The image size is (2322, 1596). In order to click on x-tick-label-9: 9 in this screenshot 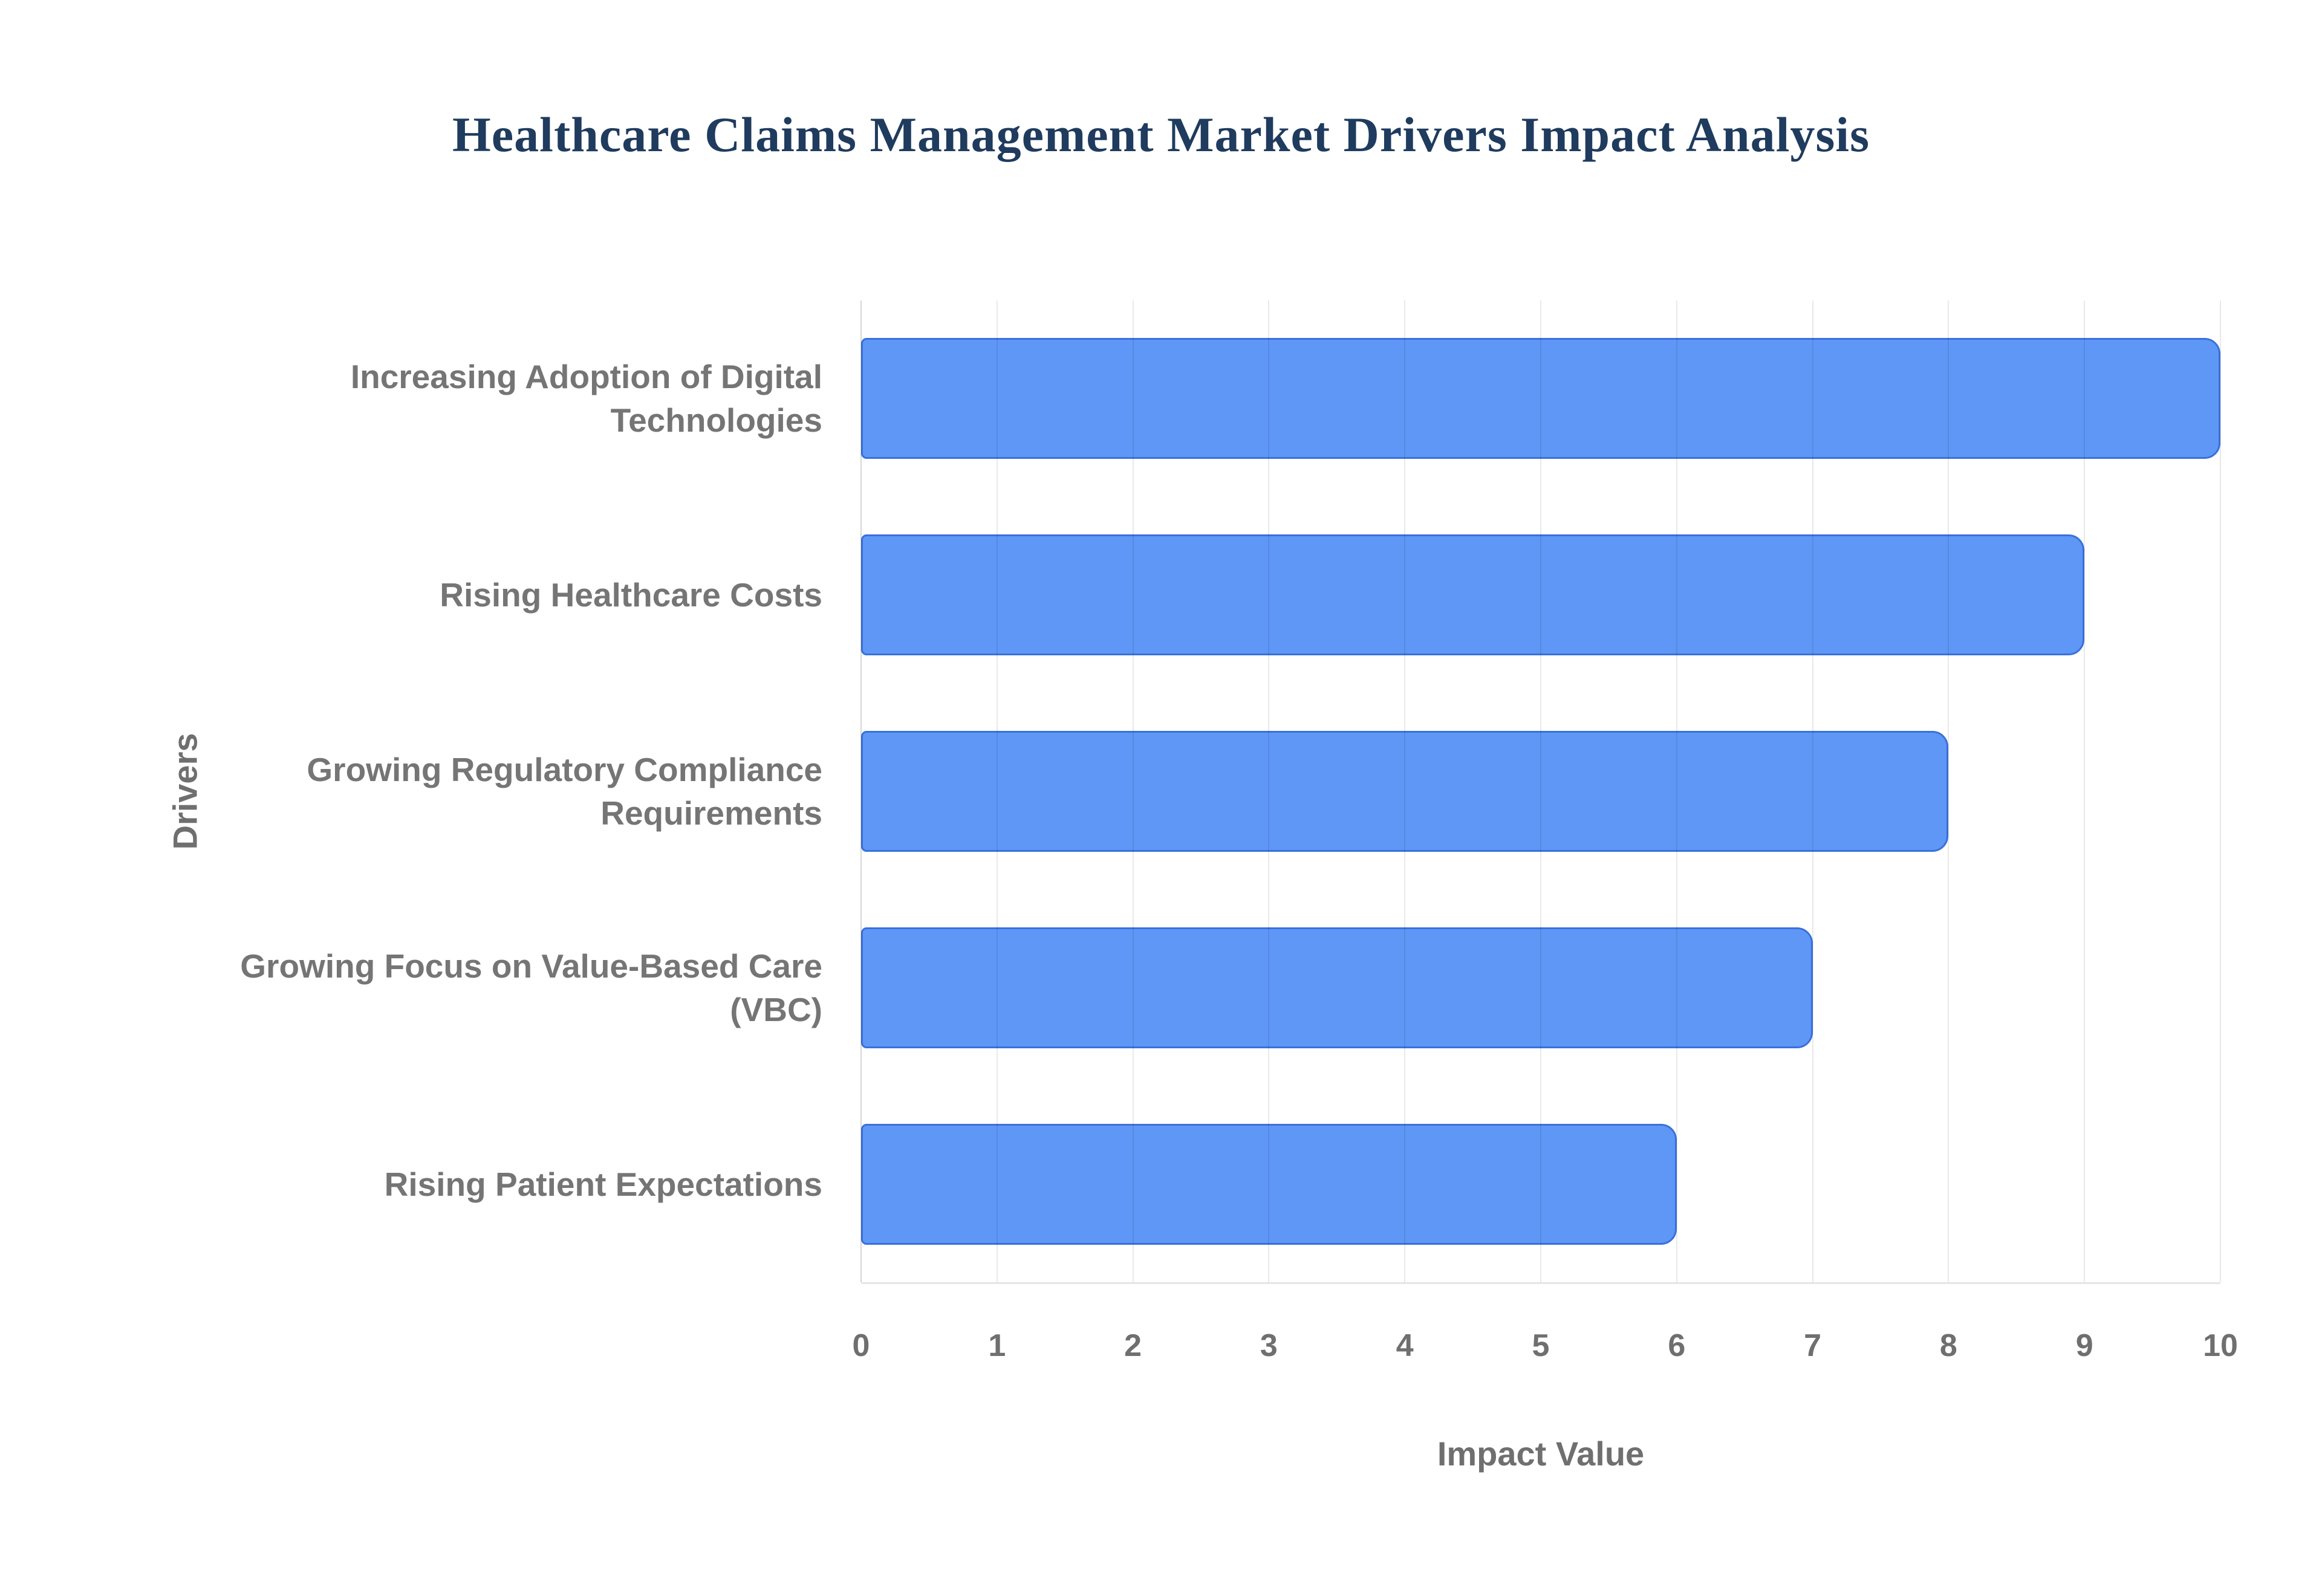, I will do `click(2084, 1345)`.